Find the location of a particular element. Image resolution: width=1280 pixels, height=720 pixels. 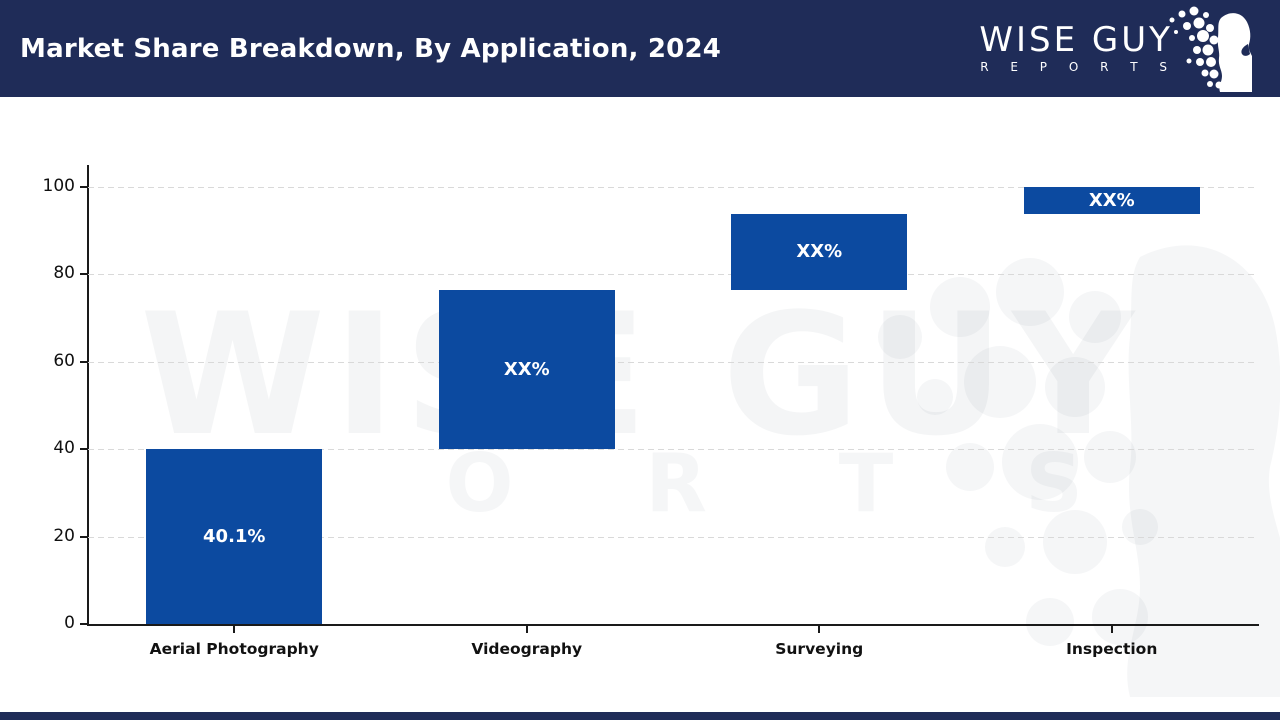

brand-logo-text: WISE GUY R E P O R T S is located at coordinates (1076, 48).